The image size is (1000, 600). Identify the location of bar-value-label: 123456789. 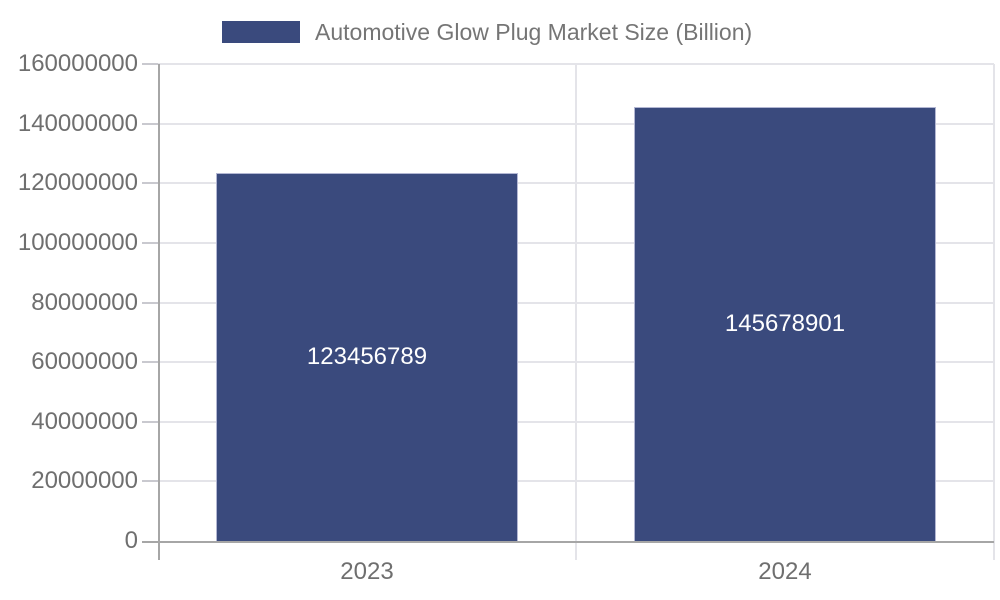
(367, 356).